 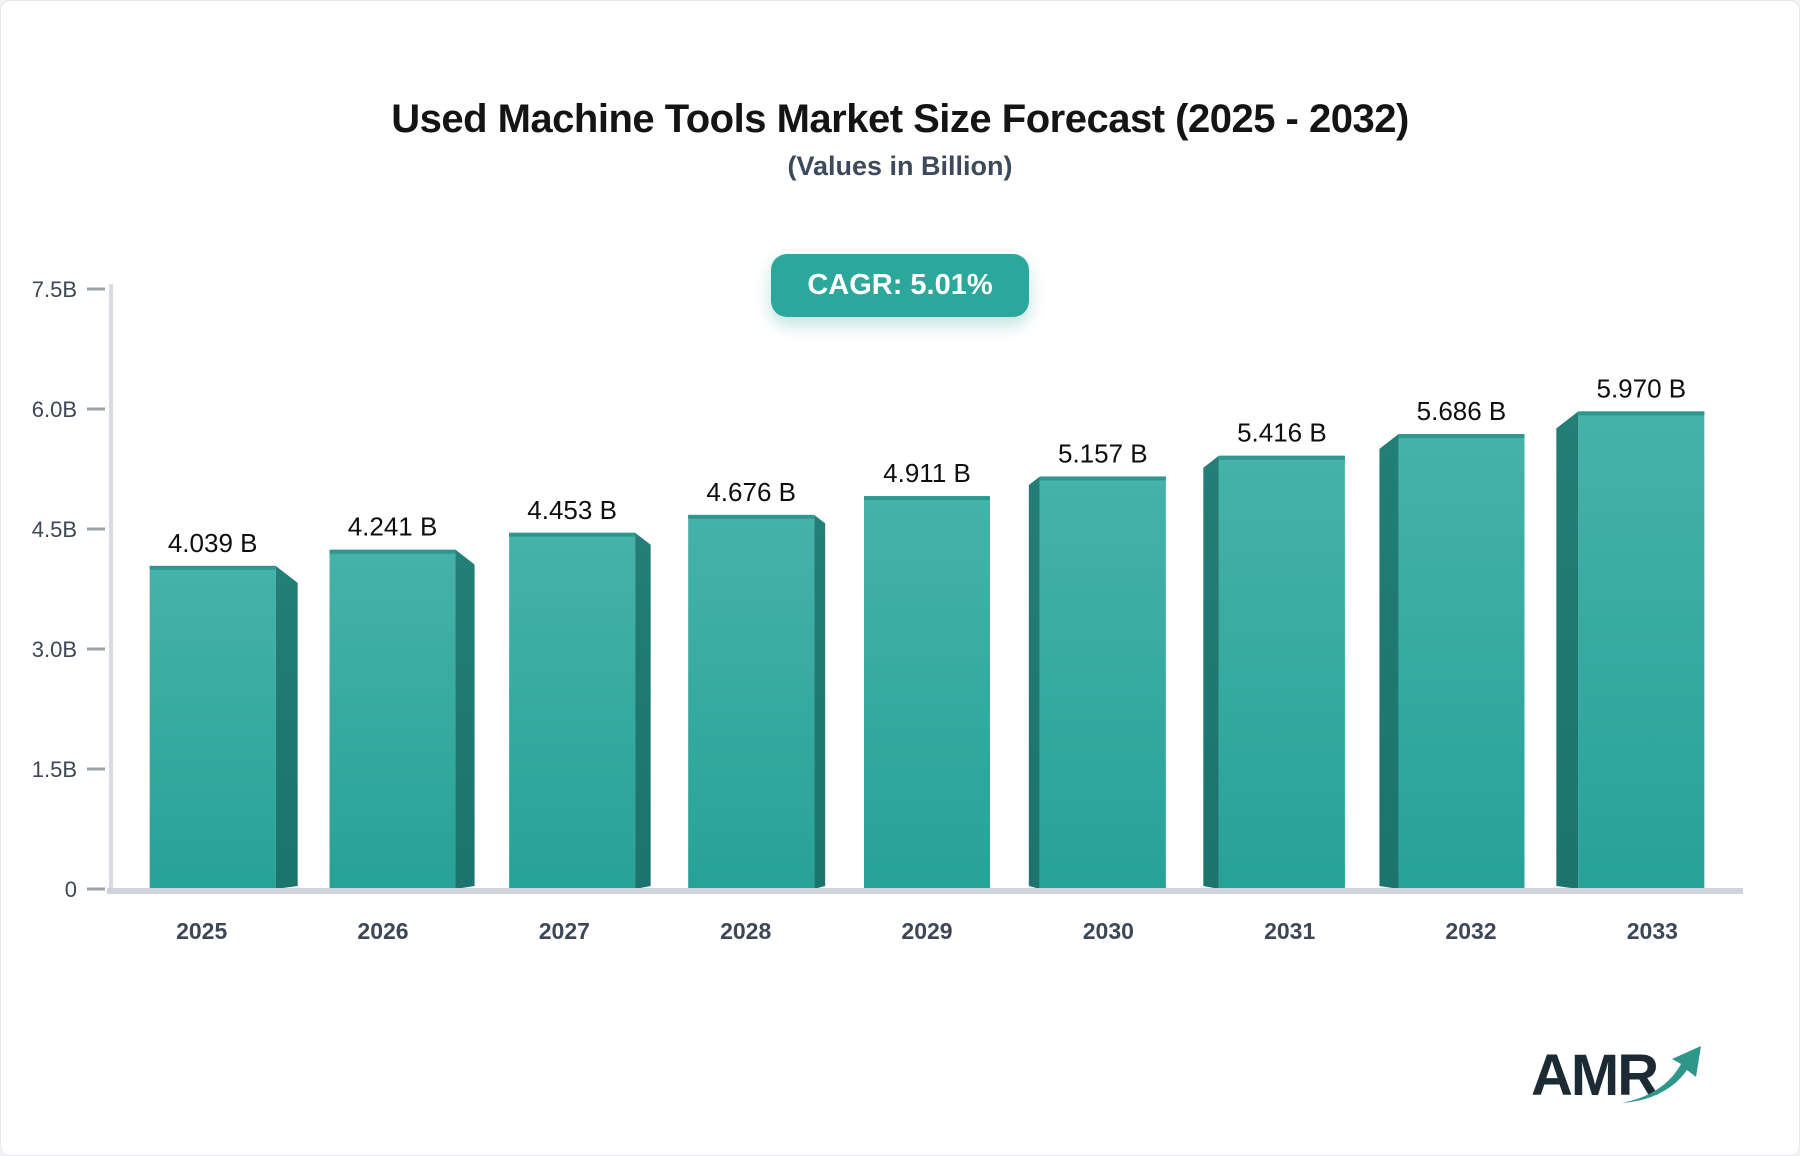 I want to click on x-category-label: 2025, so click(x=201, y=931).